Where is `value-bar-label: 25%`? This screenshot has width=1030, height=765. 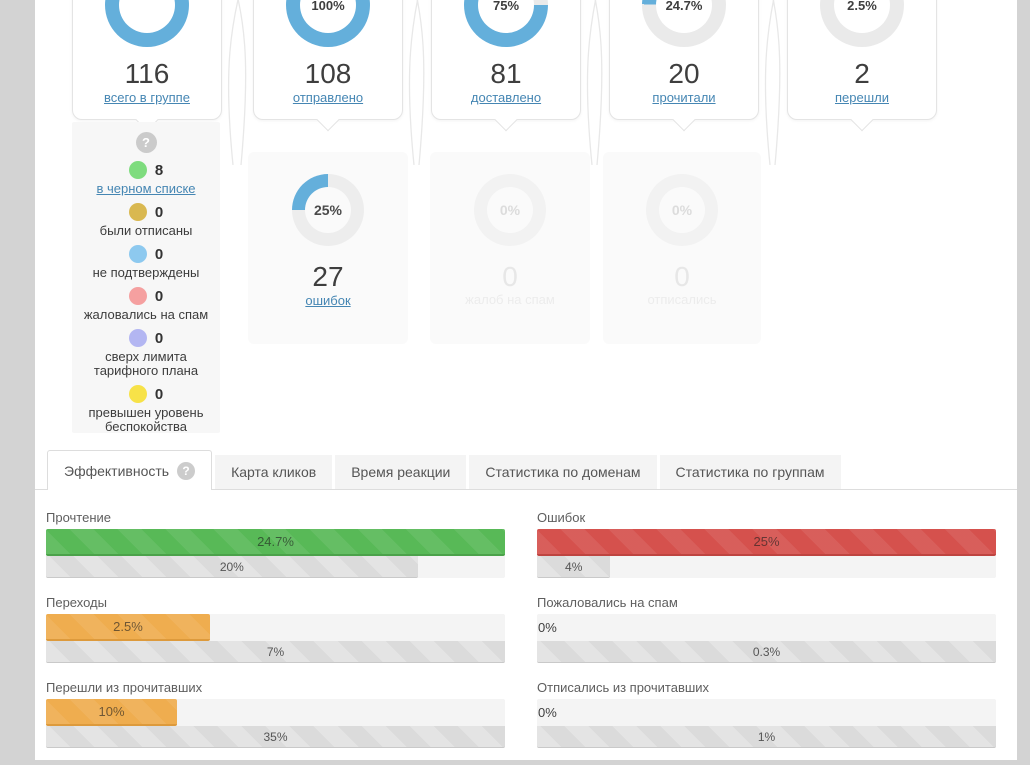 value-bar-label: 25% is located at coordinates (766, 541).